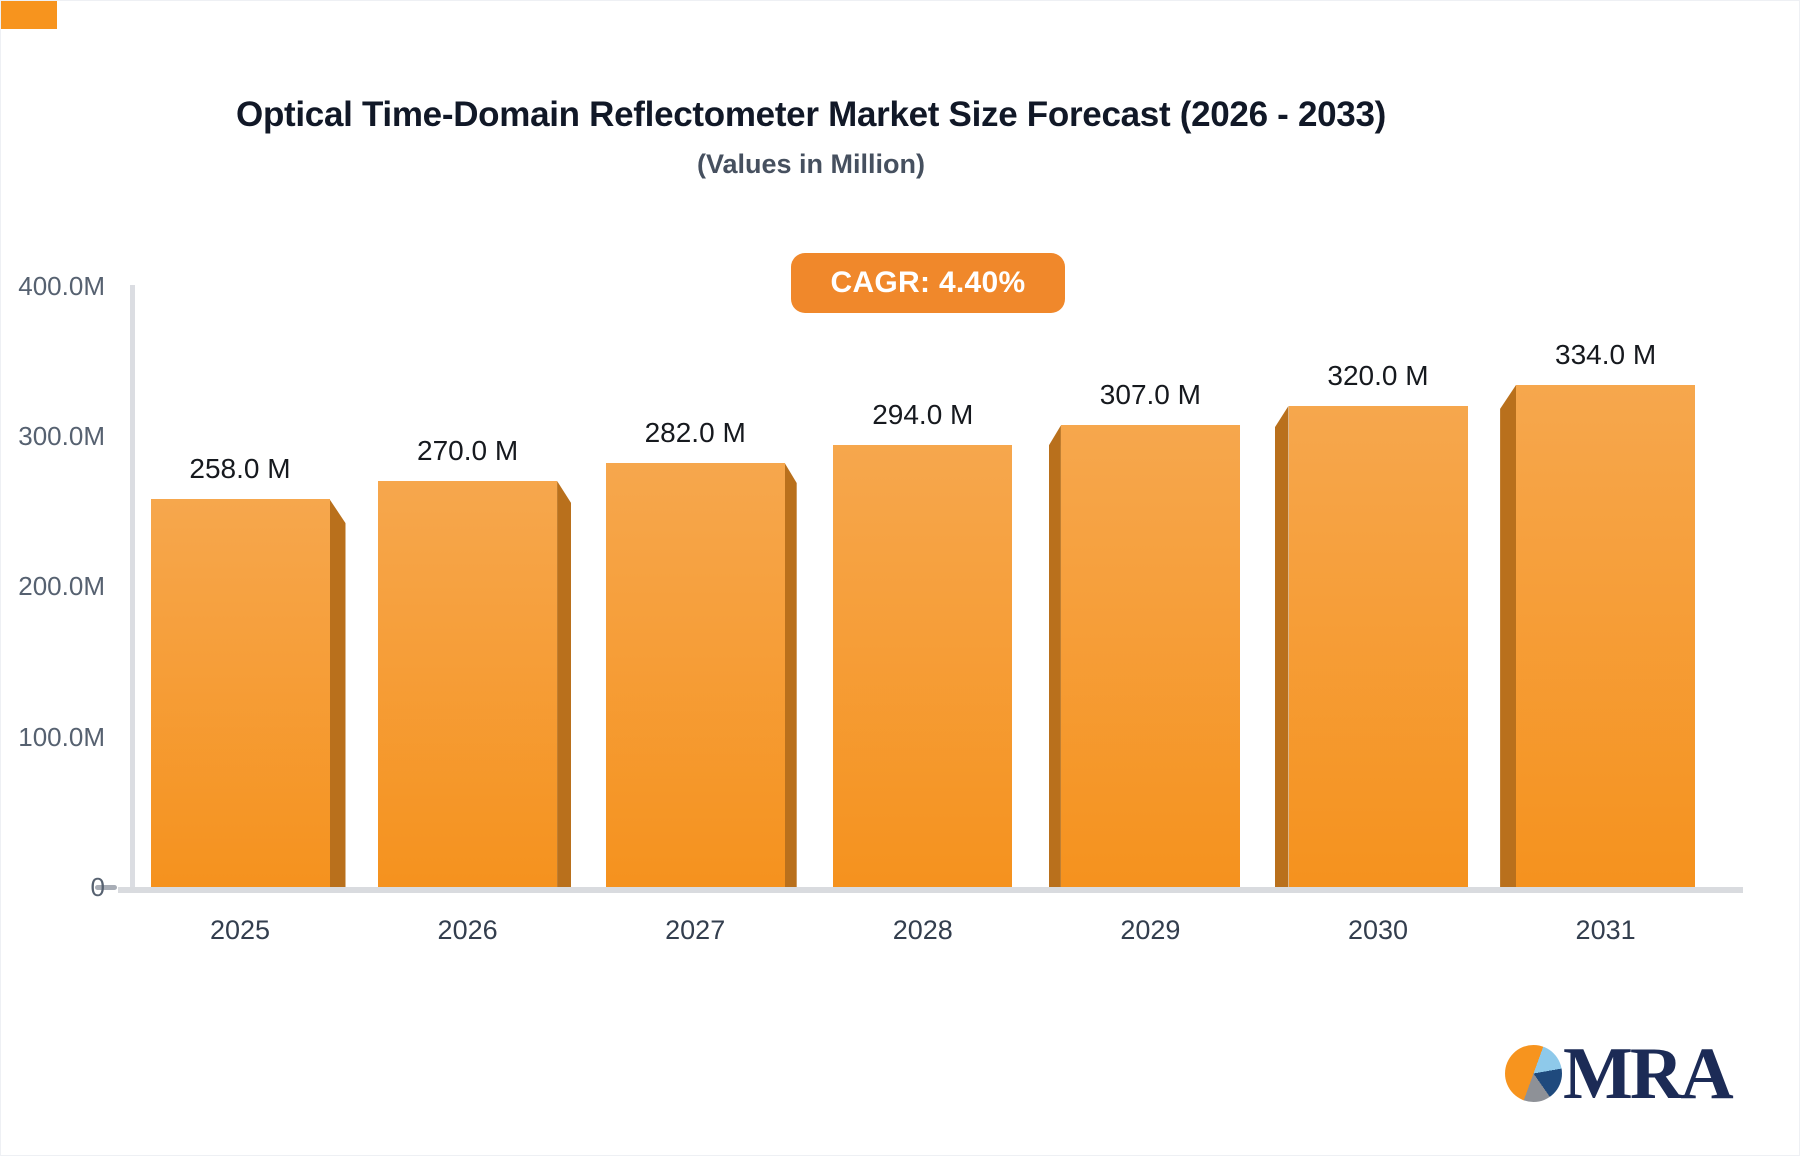 The image size is (1800, 1156). I want to click on corner-accent-shape, so click(29, 15).